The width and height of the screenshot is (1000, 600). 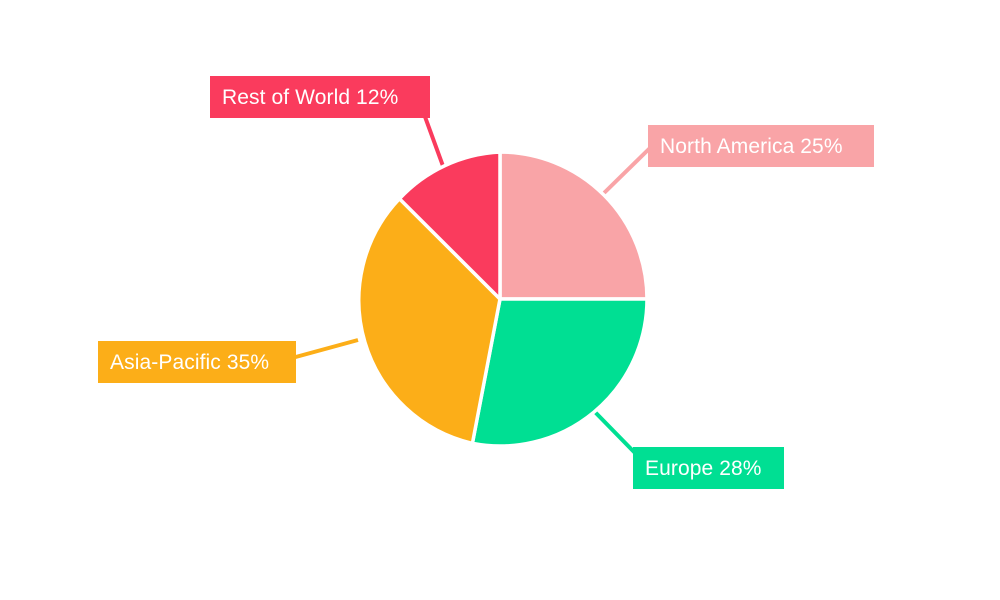 What do you see at coordinates (190, 362) in the screenshot?
I see `pie-label-asia-pacific-text: Asia-Pacific 35%` at bounding box center [190, 362].